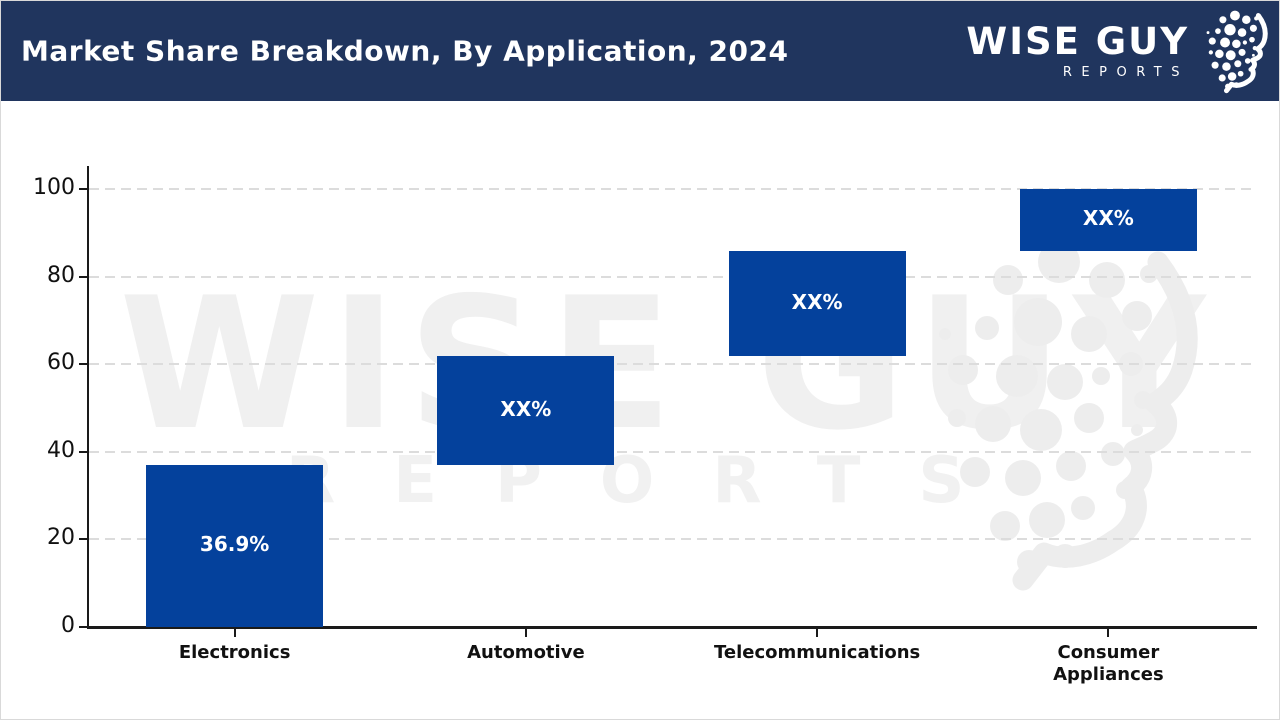  What do you see at coordinates (672, 627) in the screenshot?
I see `x-axis-spine` at bounding box center [672, 627].